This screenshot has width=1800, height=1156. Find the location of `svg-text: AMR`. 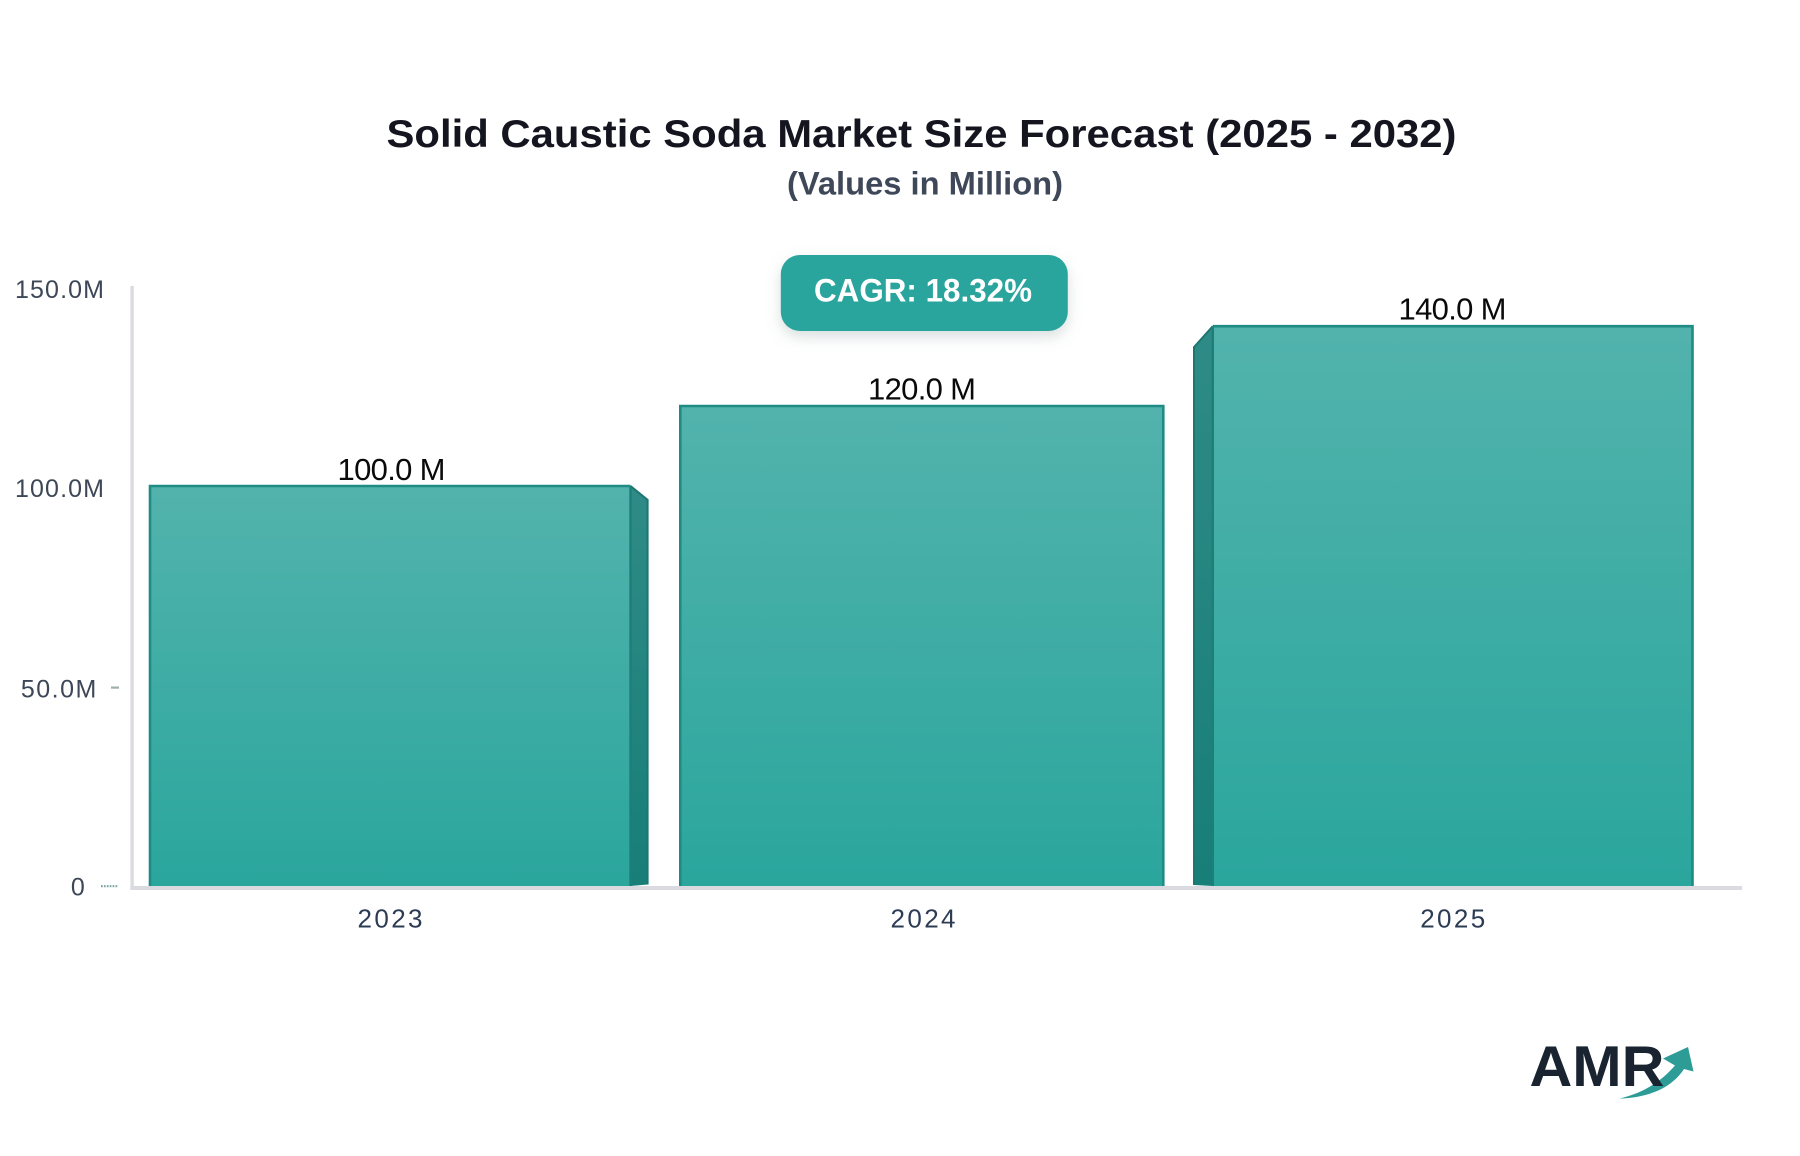

svg-text: AMR is located at coordinates (1597, 1067).